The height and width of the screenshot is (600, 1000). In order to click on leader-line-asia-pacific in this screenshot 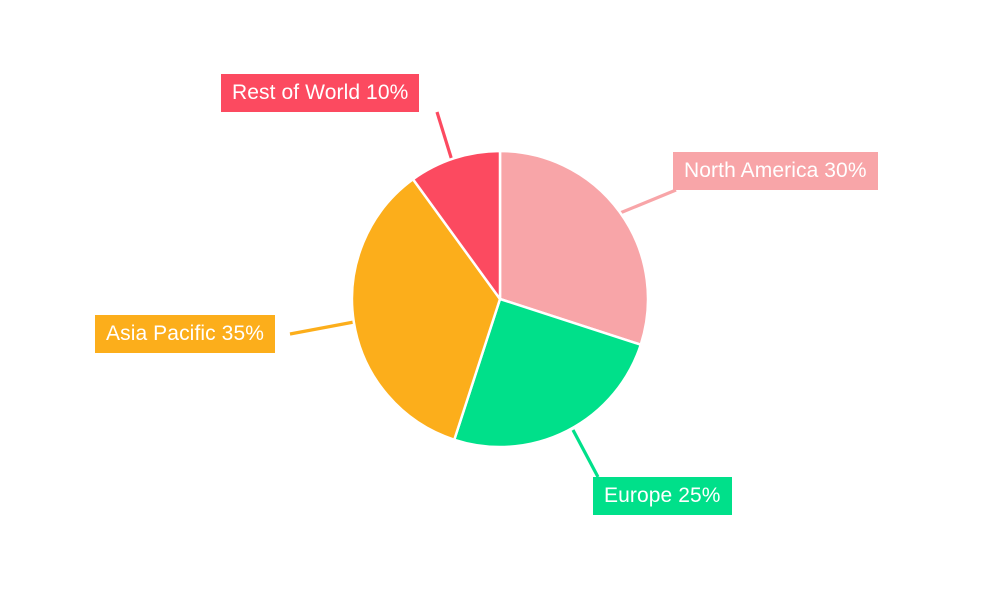, I will do `click(322, 328)`.